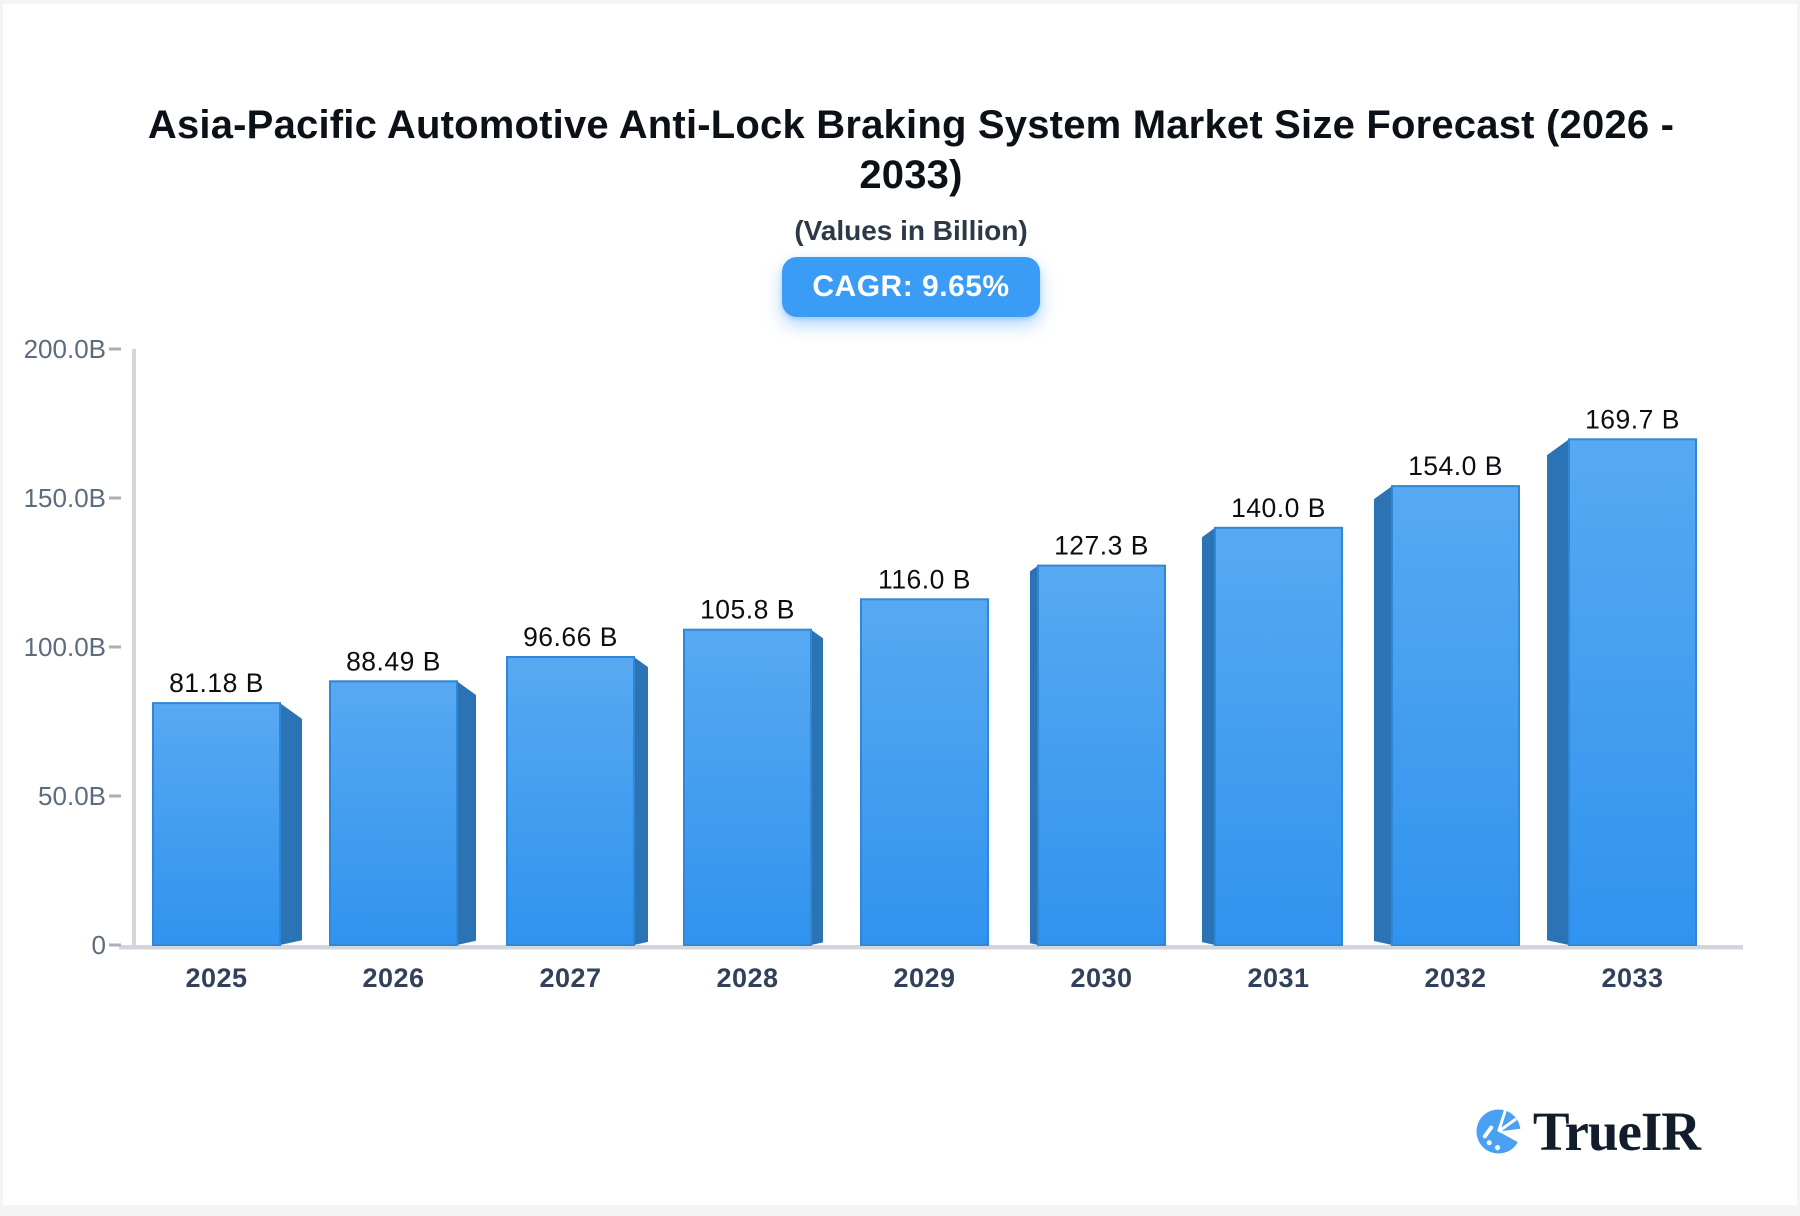 The image size is (1800, 1216). I want to click on y-axis-line, so click(134, 649).